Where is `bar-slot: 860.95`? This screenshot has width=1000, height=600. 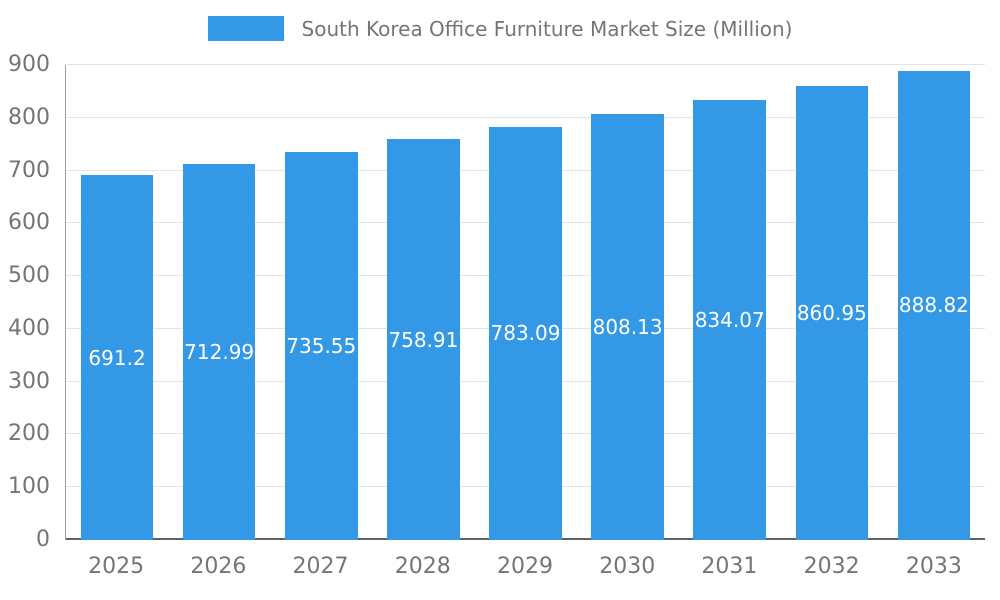
bar-slot: 860.95 is located at coordinates (832, 302).